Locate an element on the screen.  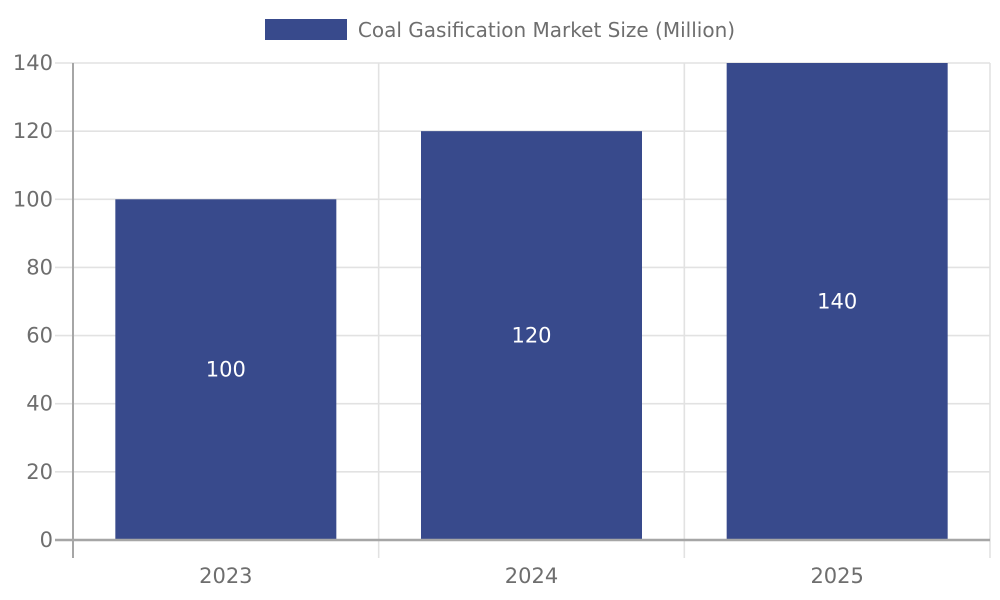
legend-label: Coal Gasification Market Size (Million) is located at coordinates (546, 29).